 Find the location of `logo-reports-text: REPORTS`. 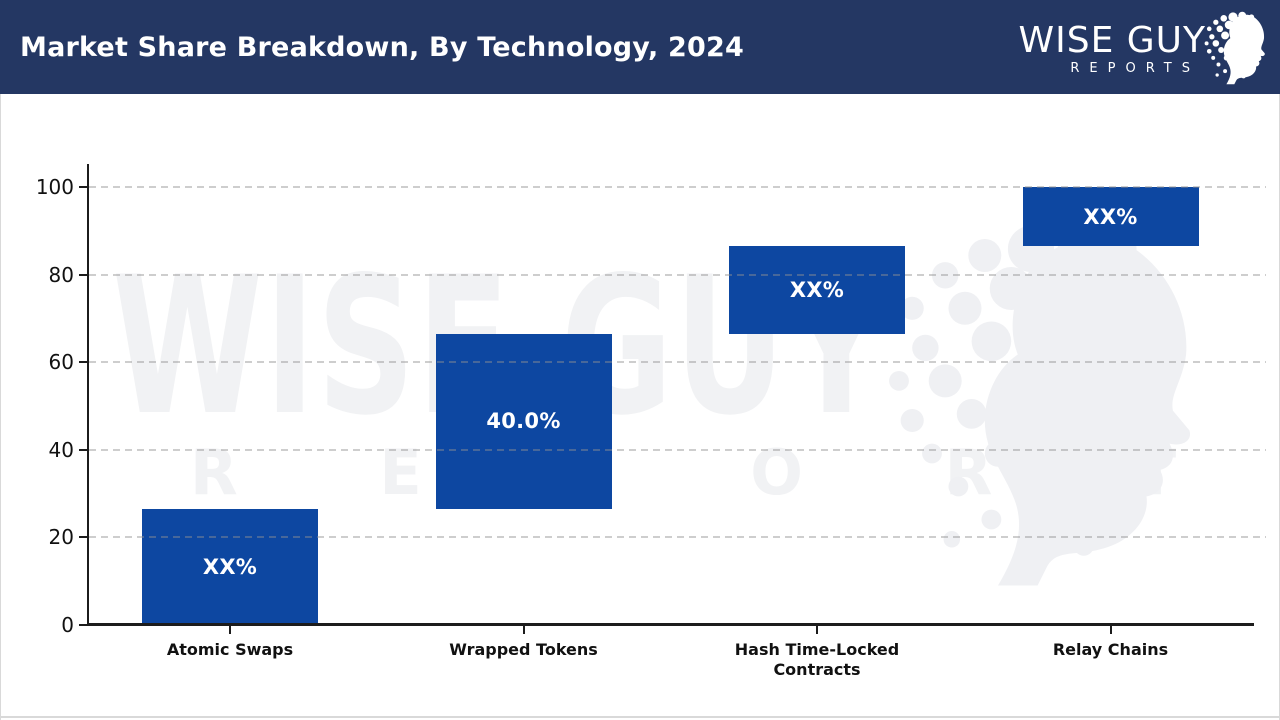

logo-reports-text: REPORTS is located at coordinates (1135, 68).